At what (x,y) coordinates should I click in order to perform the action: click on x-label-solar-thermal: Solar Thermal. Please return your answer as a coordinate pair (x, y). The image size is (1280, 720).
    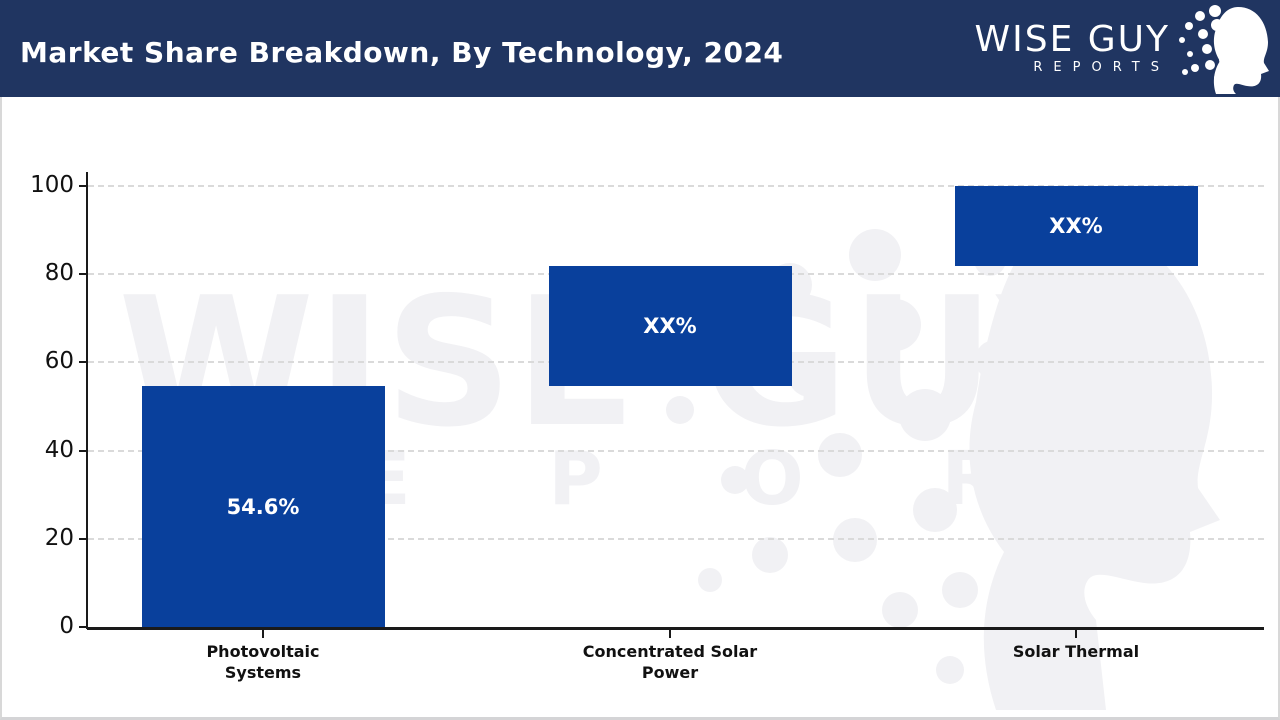
    Looking at the image, I should click on (1076, 651).